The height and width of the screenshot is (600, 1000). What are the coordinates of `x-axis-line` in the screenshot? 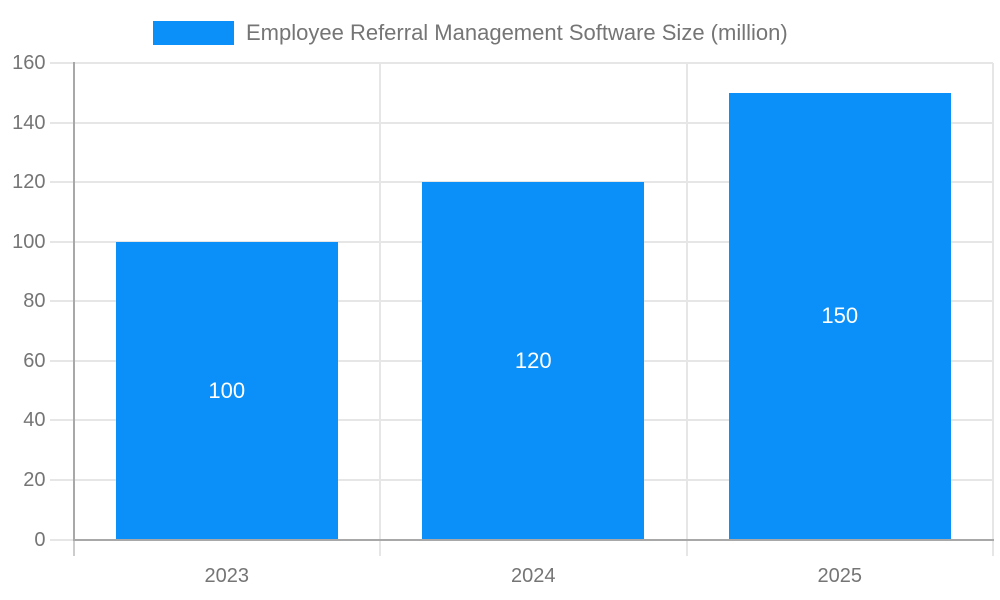 It's located at (533, 539).